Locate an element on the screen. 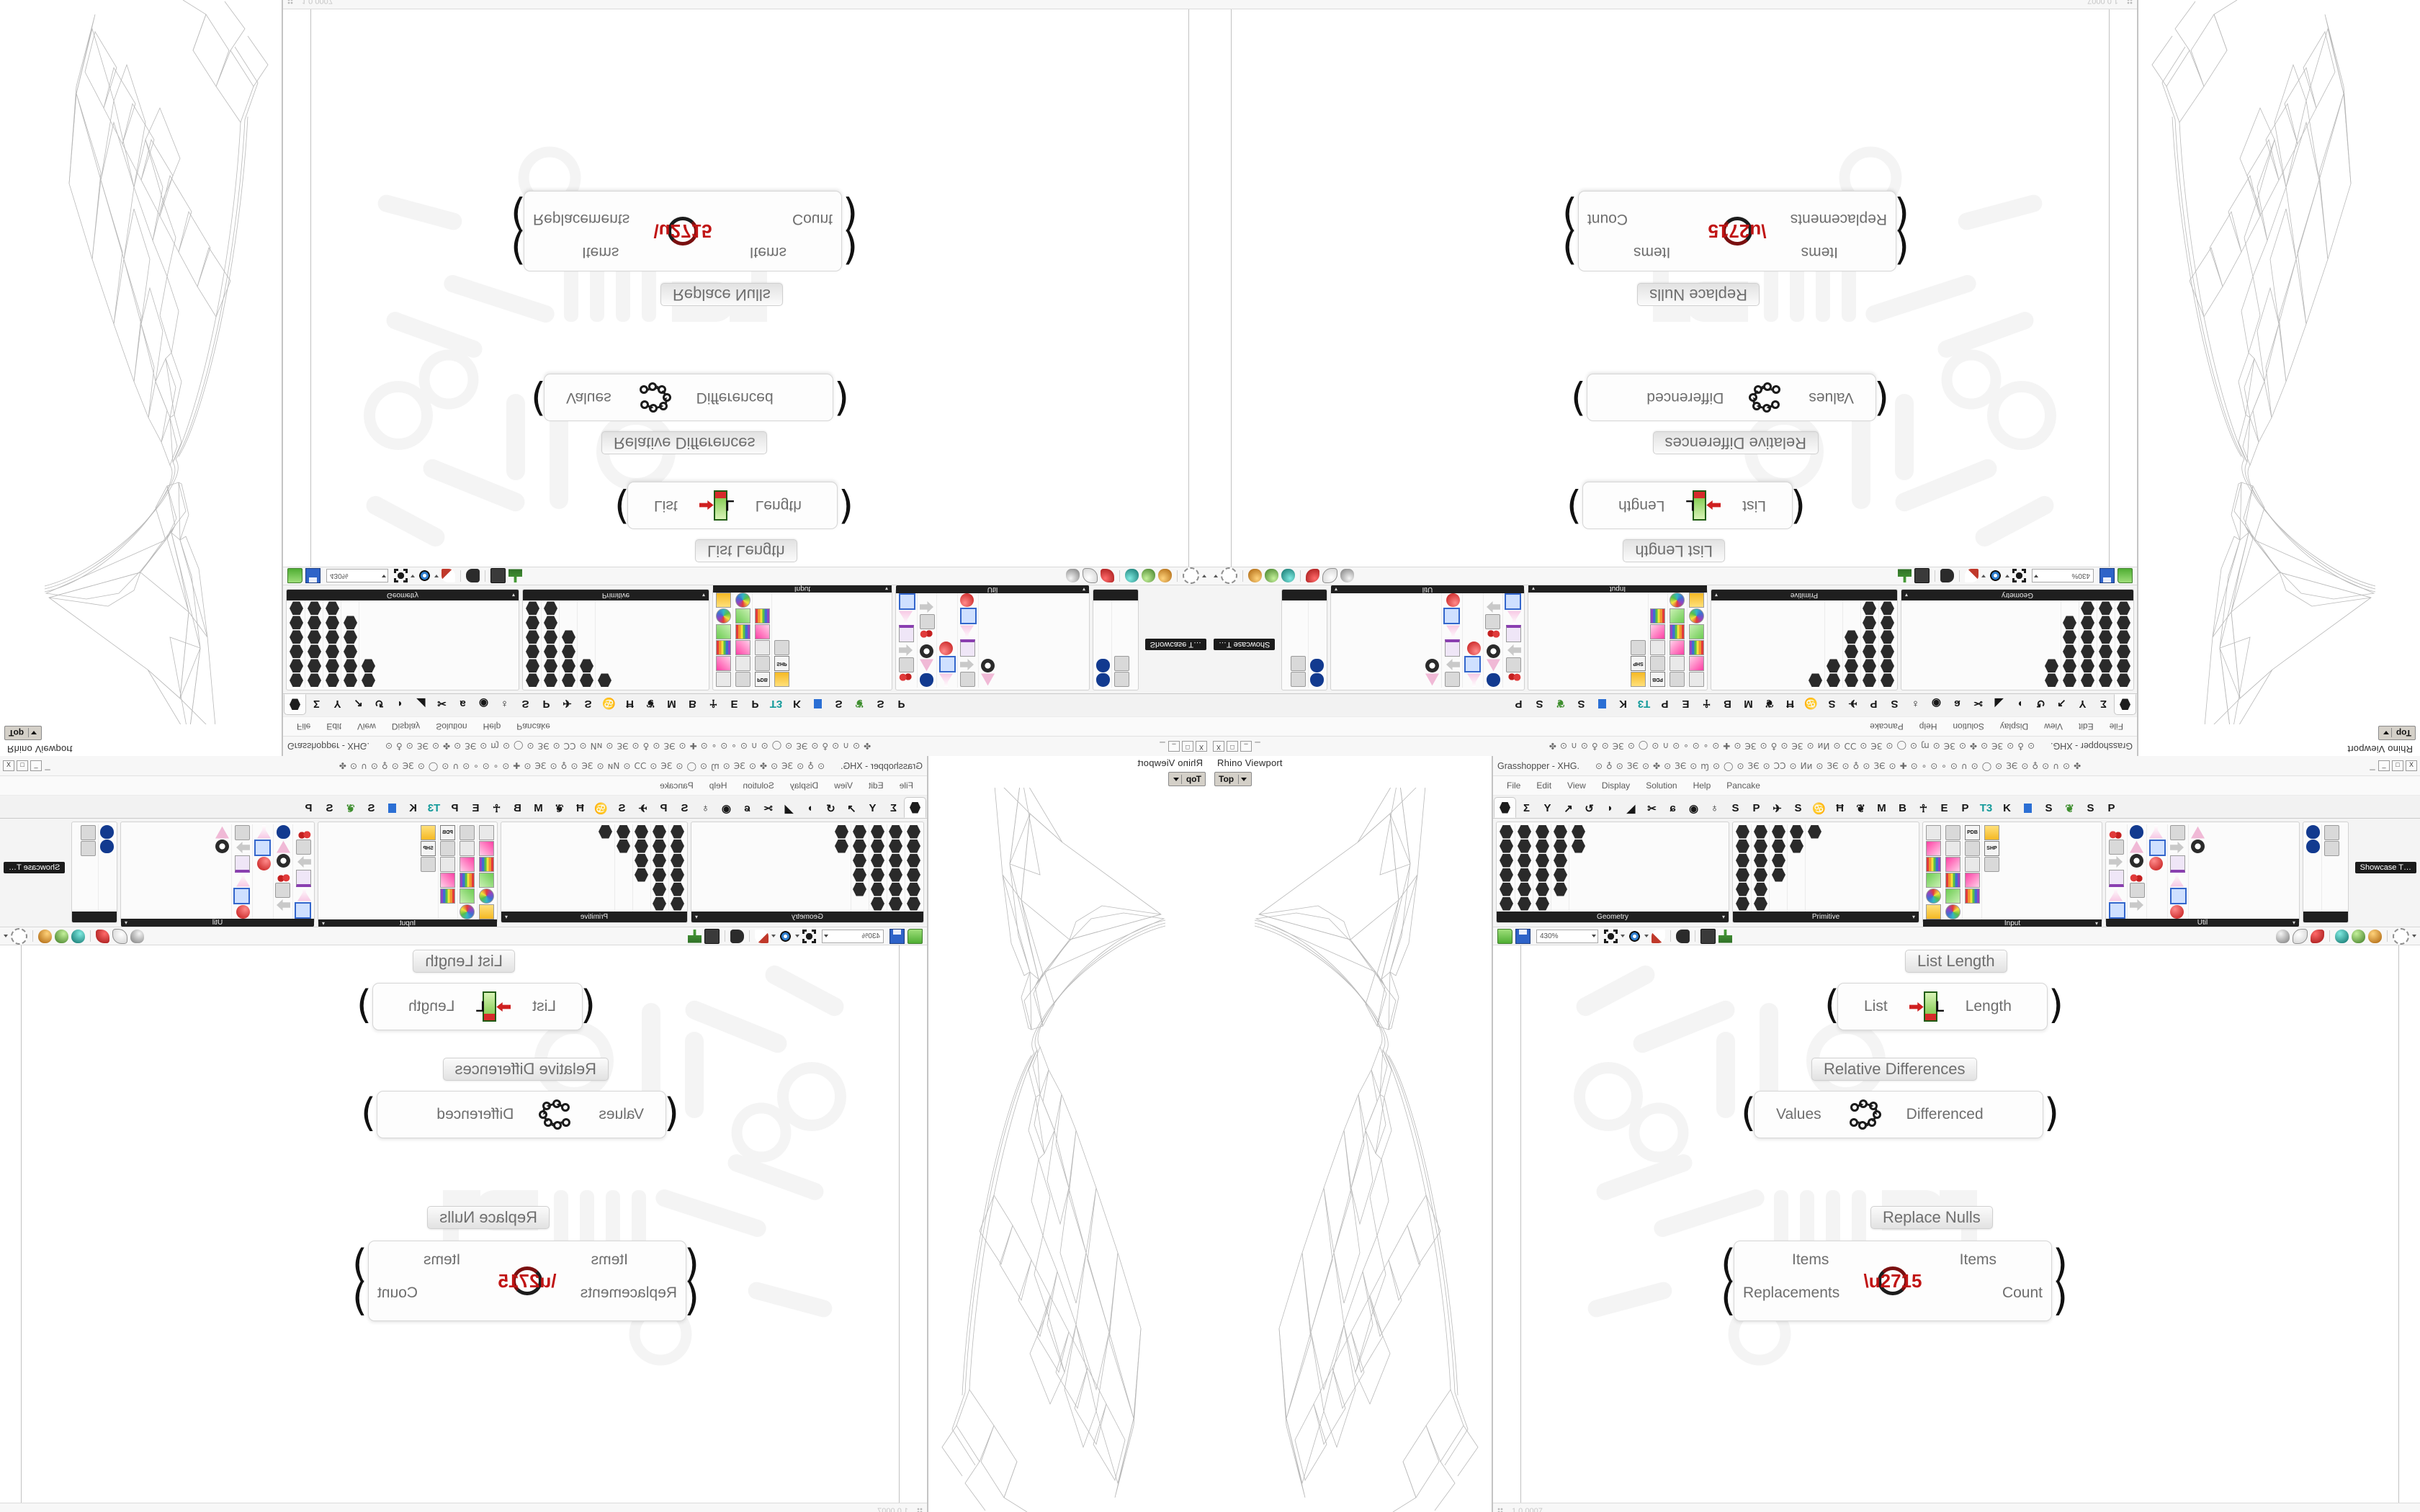  shade-wire-icon is located at coordinates (120, 936).